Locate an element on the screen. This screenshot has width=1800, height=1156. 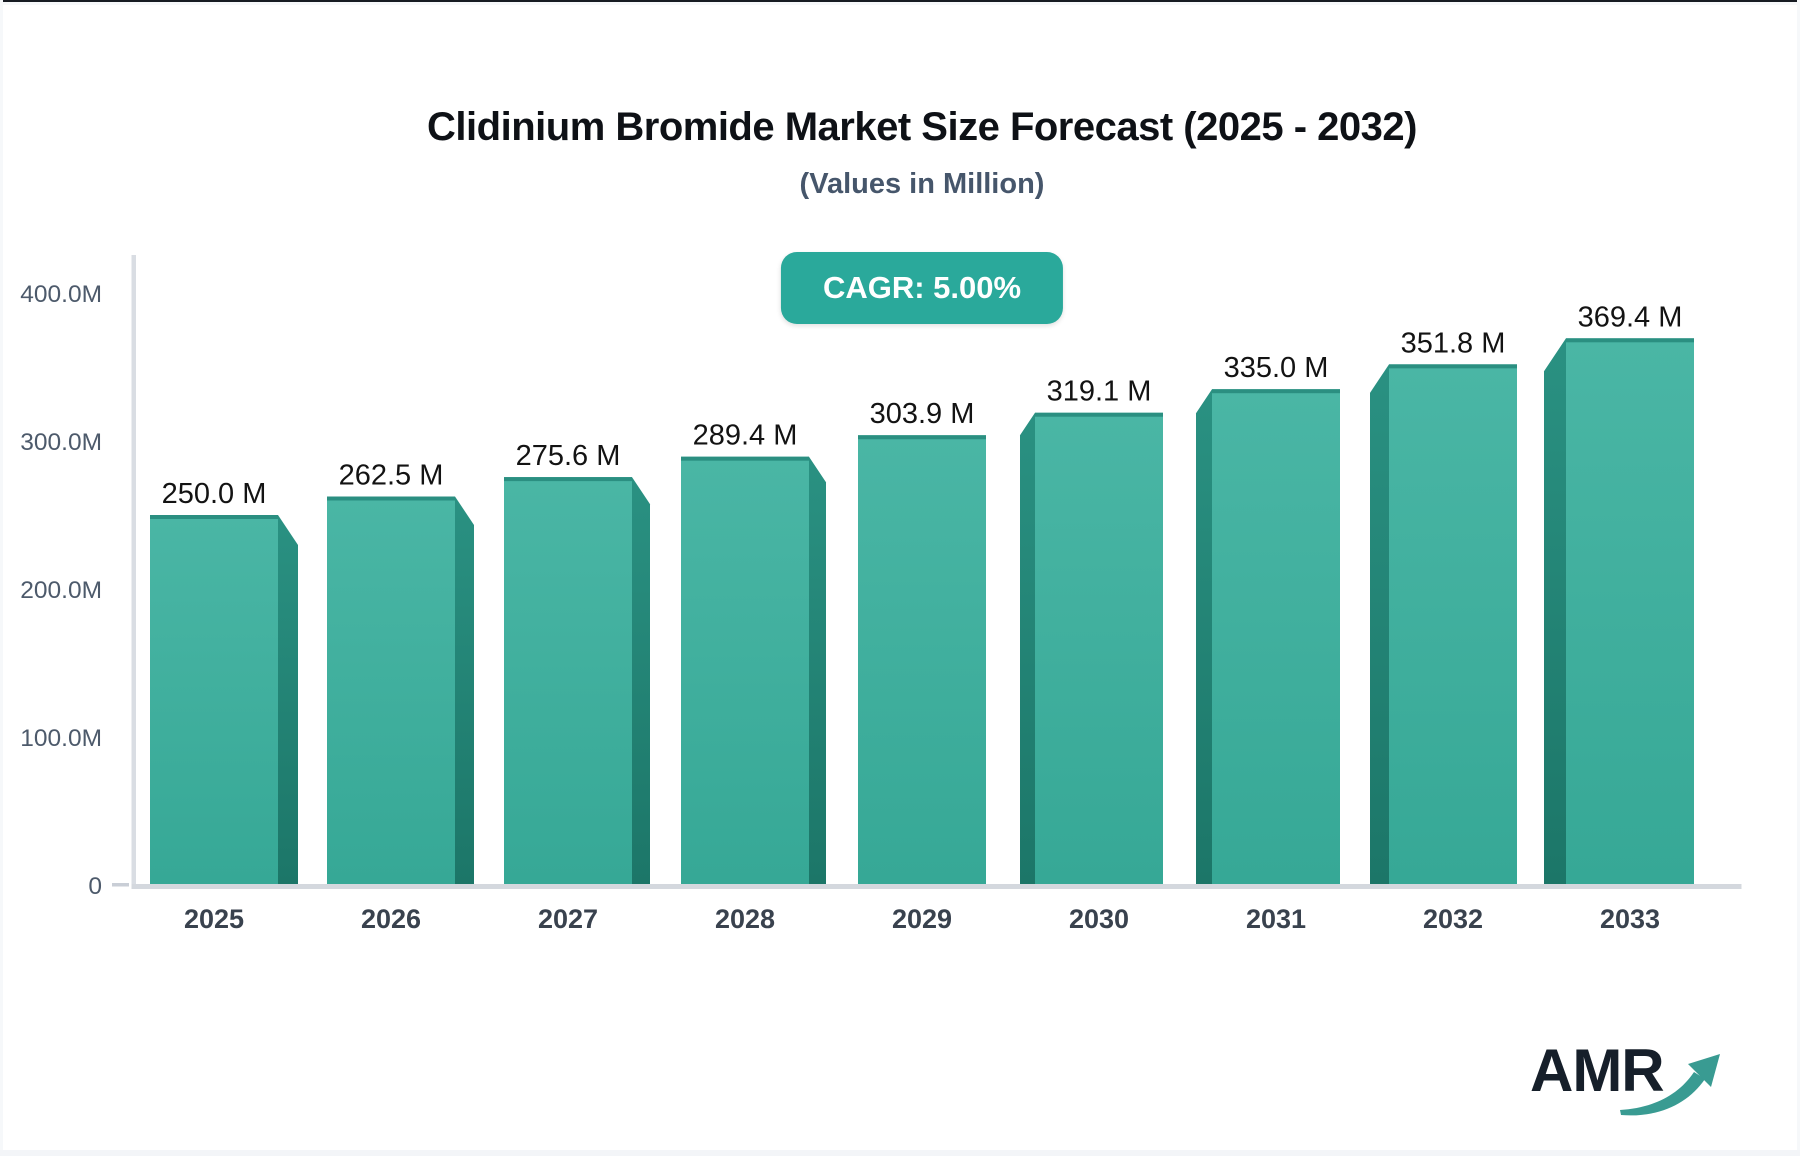
chart-subtitle: (Values in Million) is located at coordinates (922, 184).